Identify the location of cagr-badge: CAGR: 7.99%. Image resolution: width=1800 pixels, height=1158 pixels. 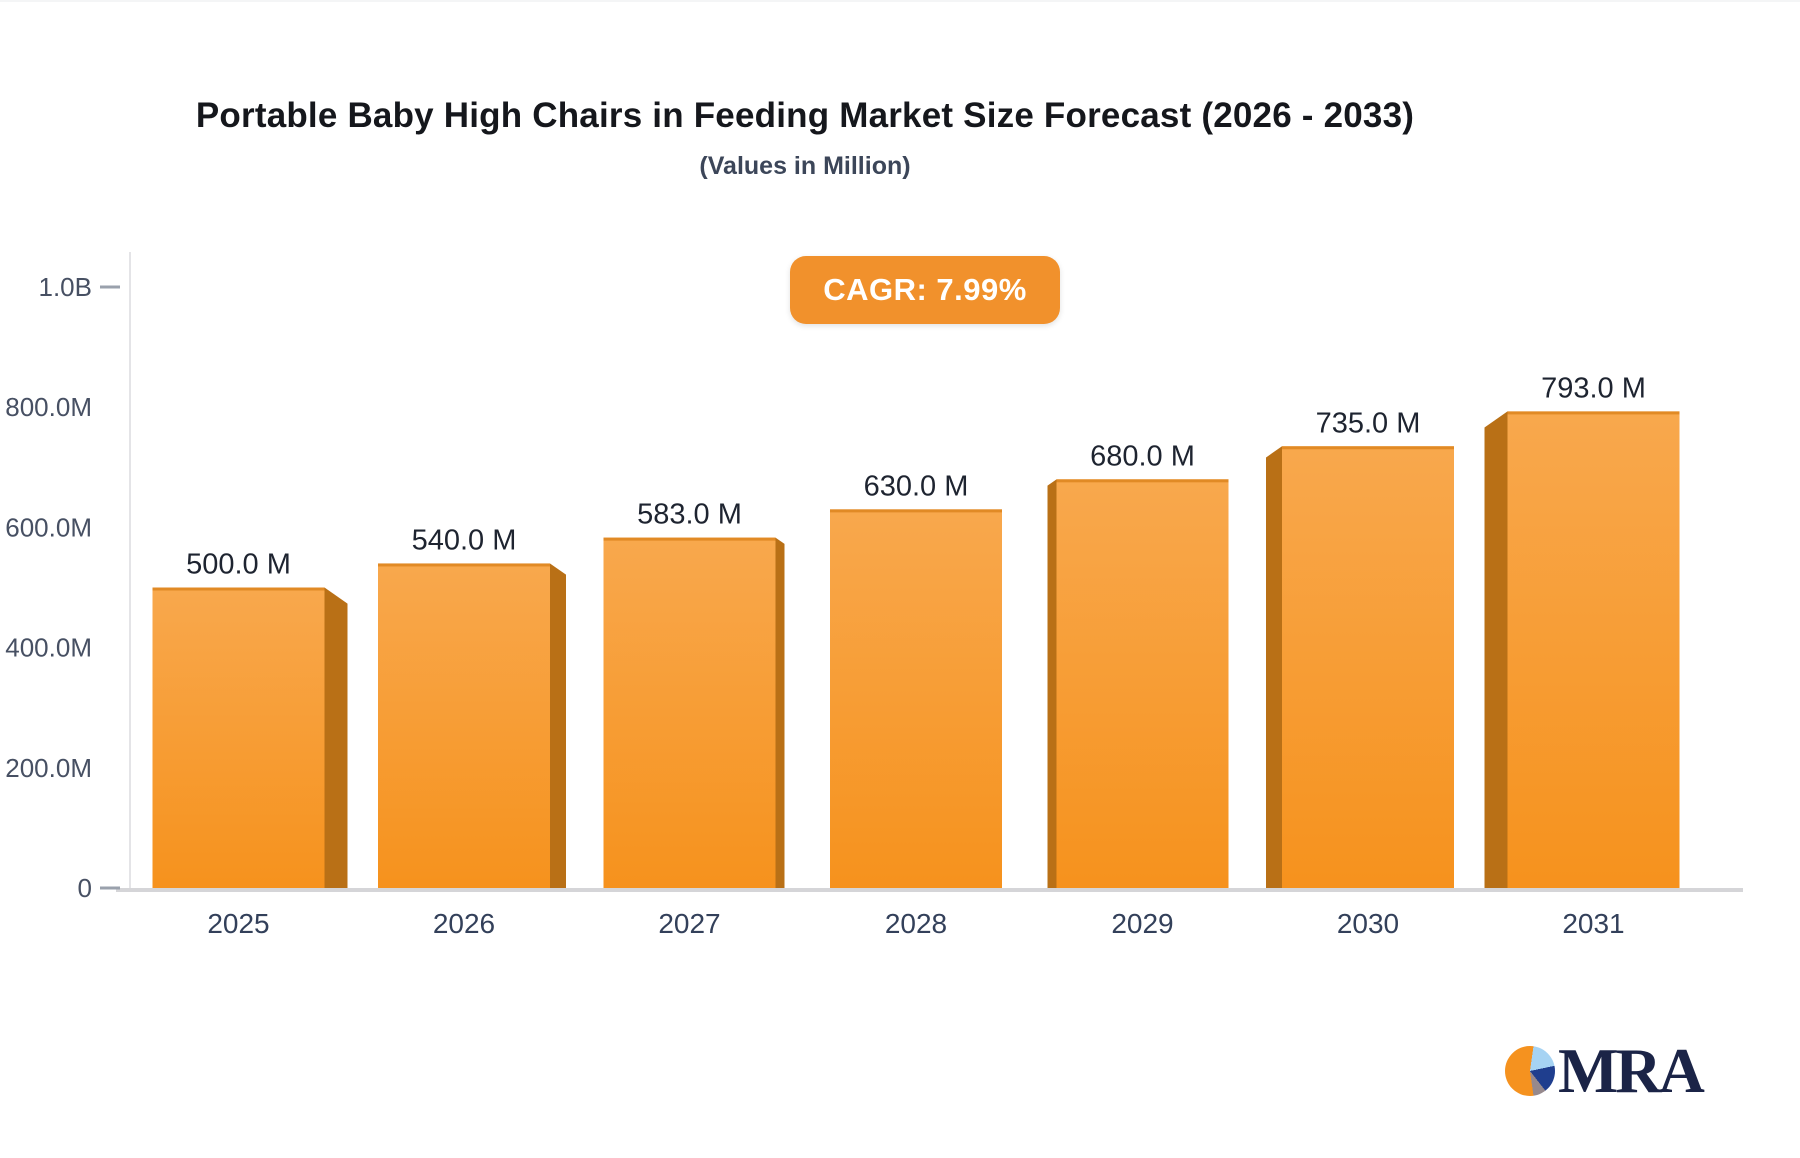
(925, 290).